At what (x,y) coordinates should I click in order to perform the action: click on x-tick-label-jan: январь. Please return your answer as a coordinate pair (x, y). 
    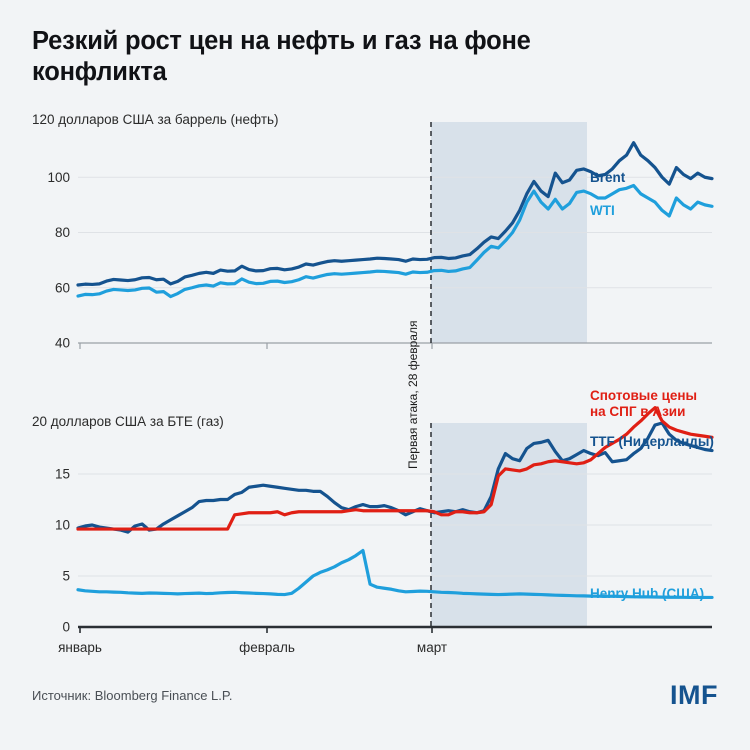
    Looking at the image, I should click on (80, 647).